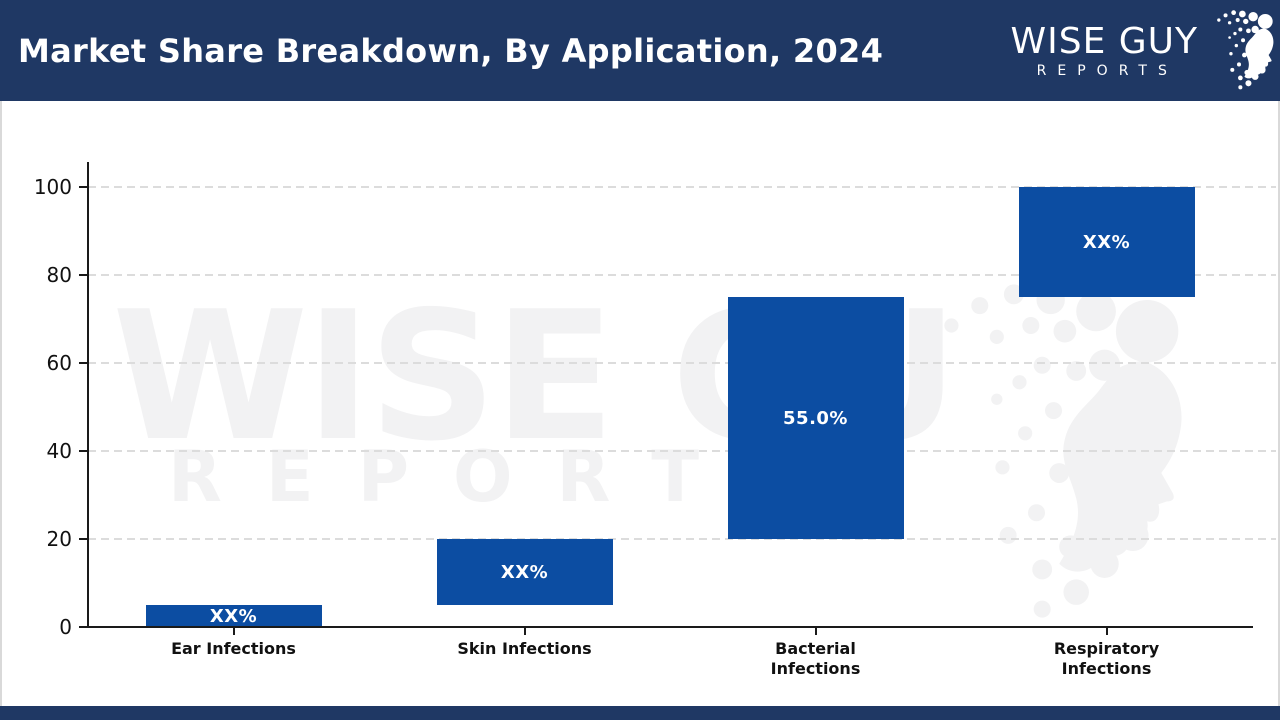 This screenshot has width=1280, height=720. Describe the element at coordinates (59, 539) in the screenshot. I see `y-tick-label: 20` at that location.